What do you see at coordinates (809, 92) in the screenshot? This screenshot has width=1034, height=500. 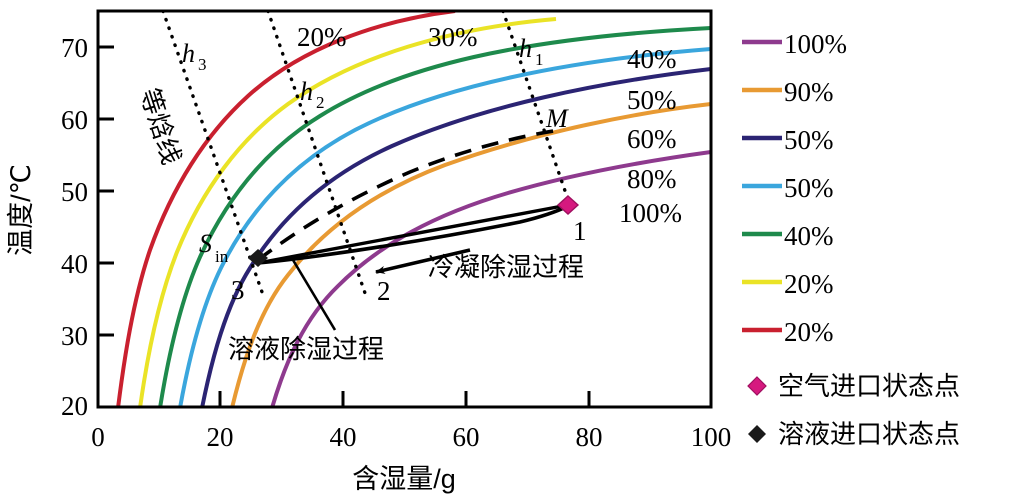 I see `legend-label-1: 90%` at bounding box center [809, 92].